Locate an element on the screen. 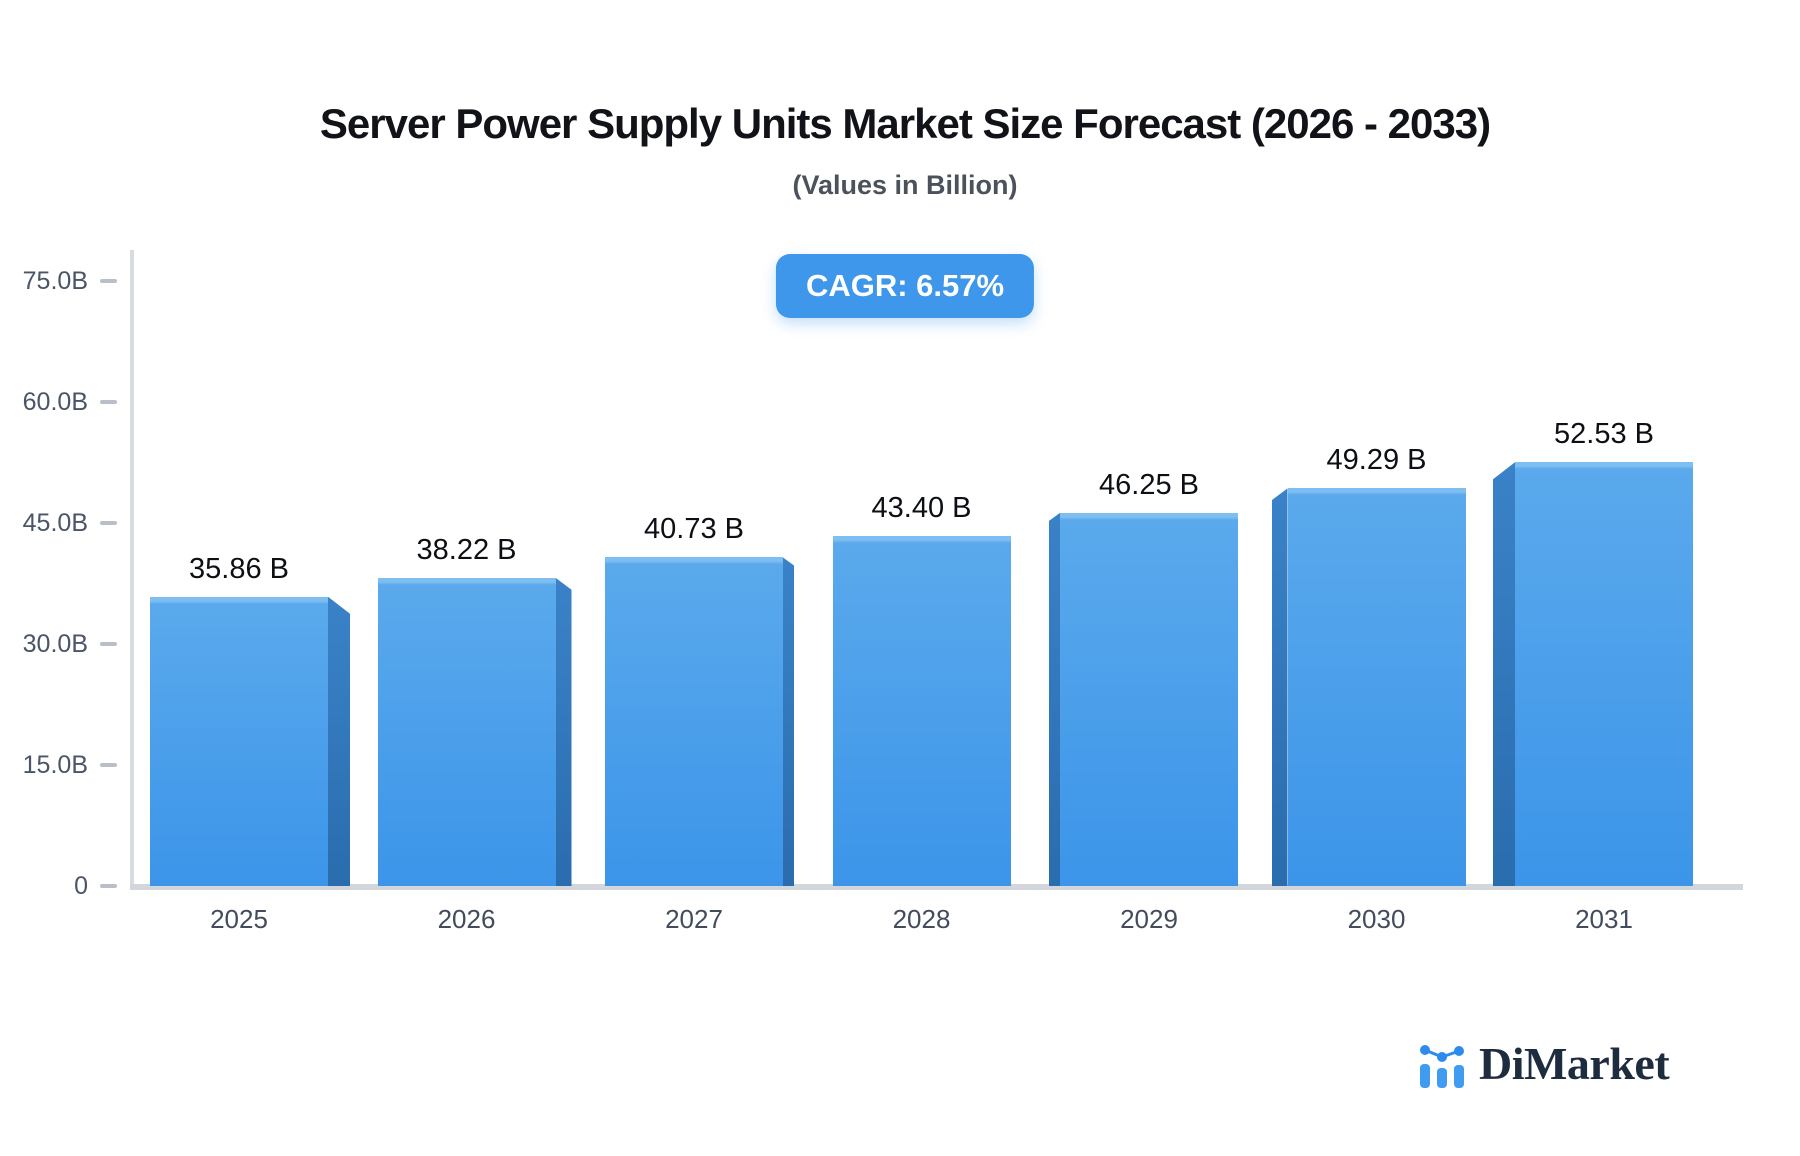 The width and height of the screenshot is (1800, 1156). bar-value-label: 38.22 B is located at coordinates (466, 549).